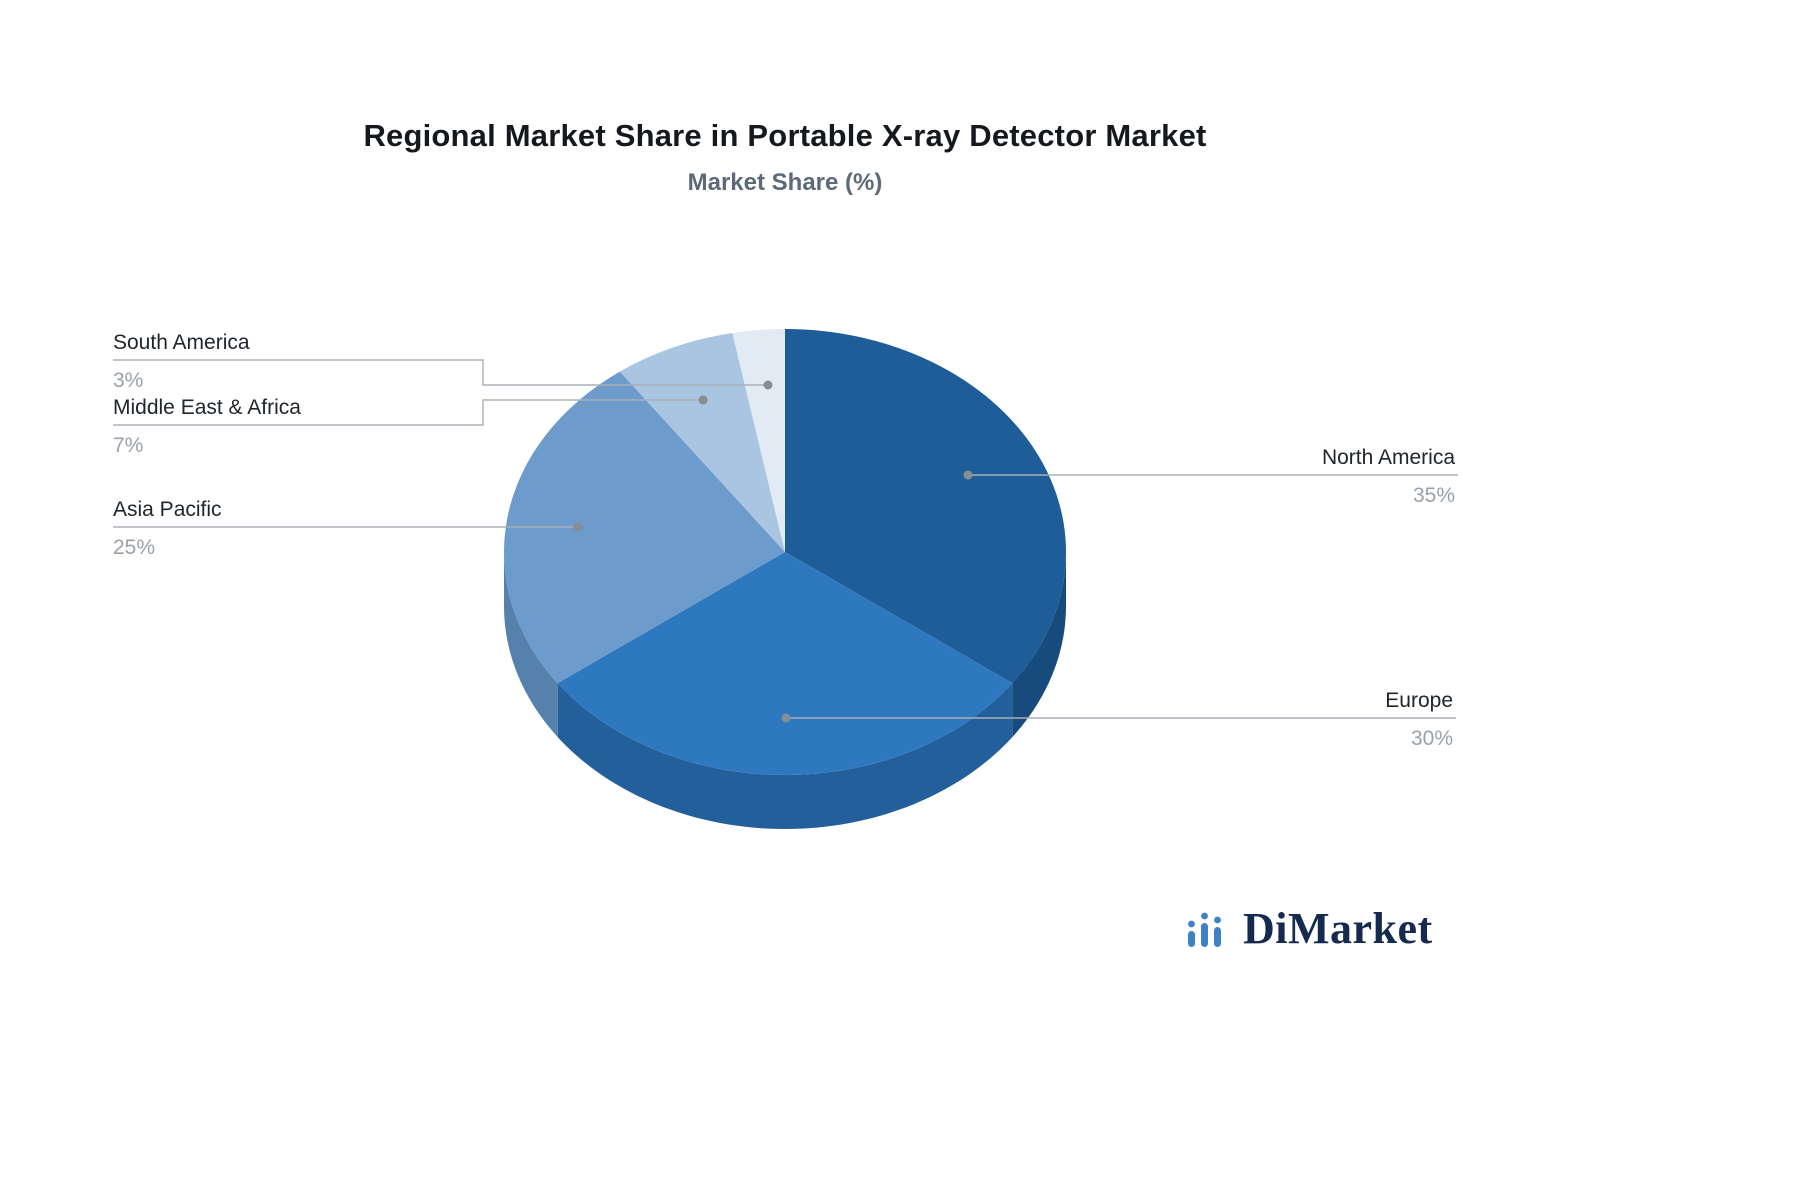  I want to click on slice-value-south-america: 3%, so click(128, 380).